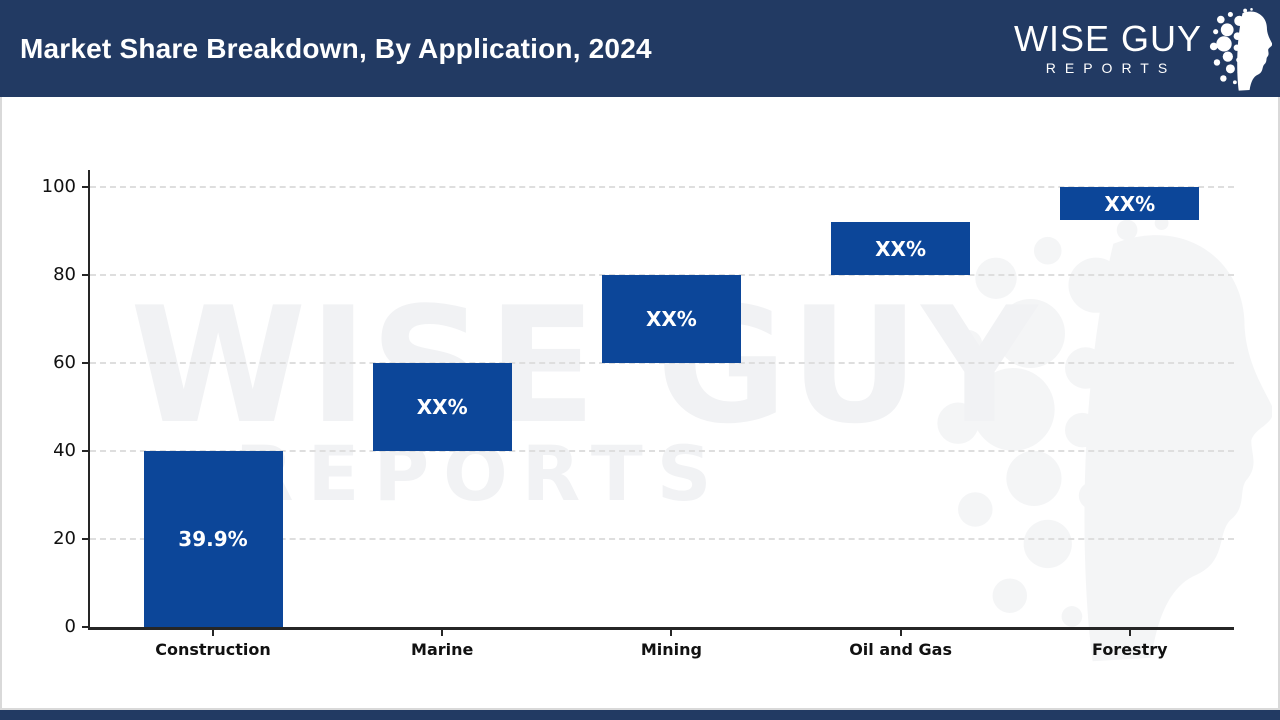  I want to click on y-tick-label-60: 60, so click(64, 362).